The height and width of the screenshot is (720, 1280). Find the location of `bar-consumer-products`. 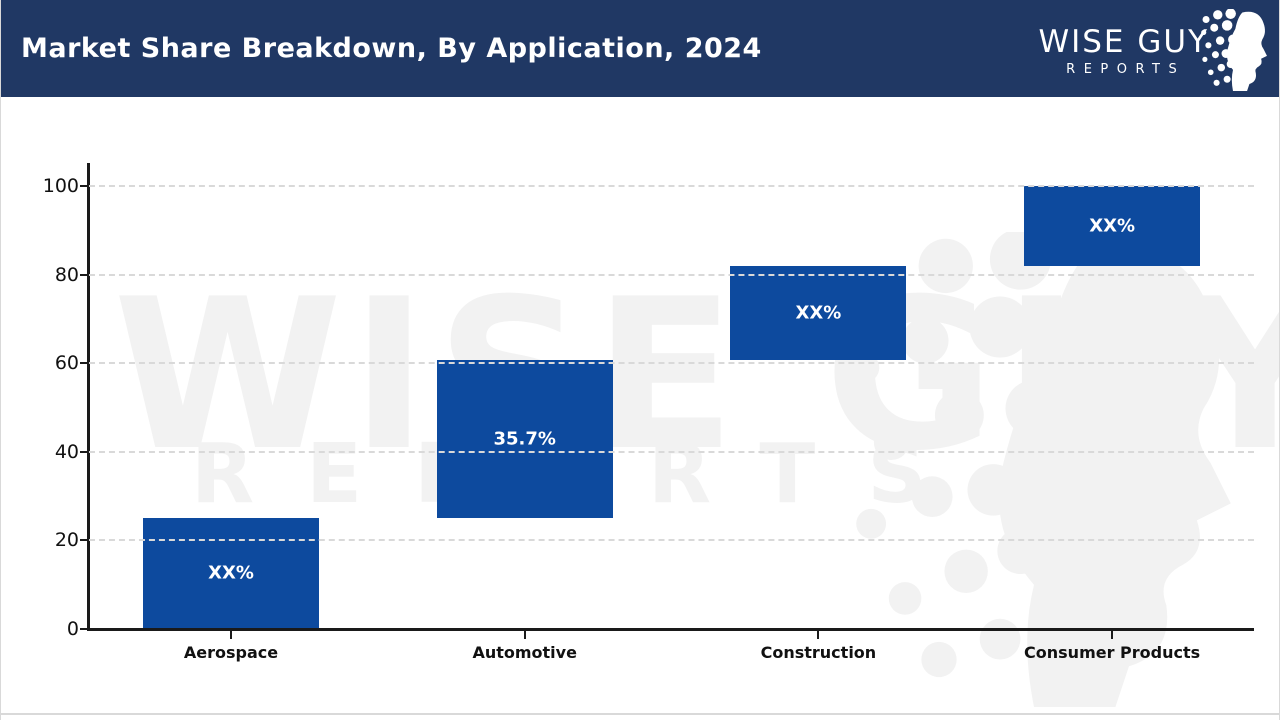

bar-consumer-products is located at coordinates (1112, 226).